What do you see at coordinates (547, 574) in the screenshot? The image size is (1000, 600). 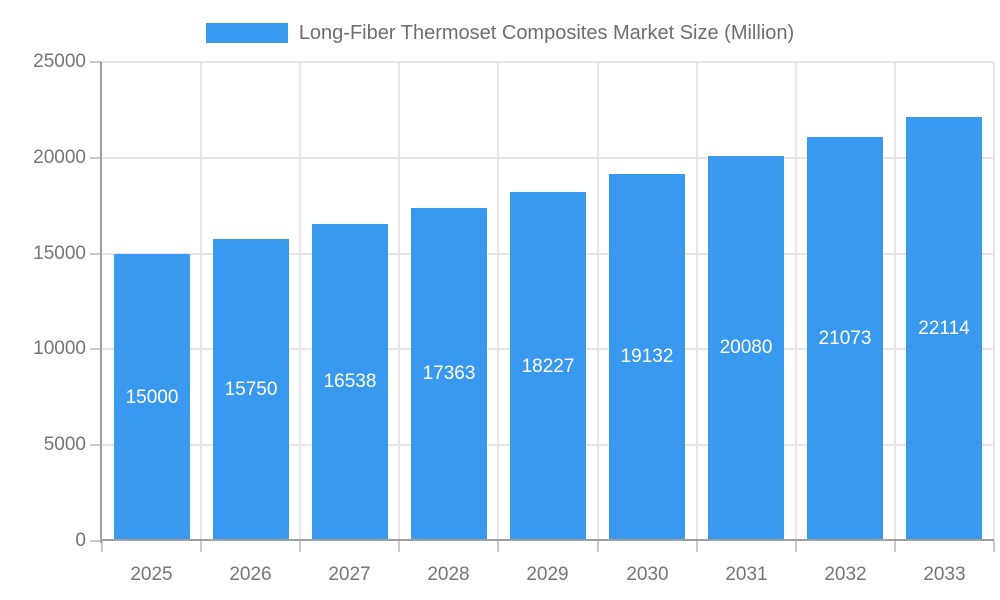 I see `x-axis-label: 2029` at bounding box center [547, 574].